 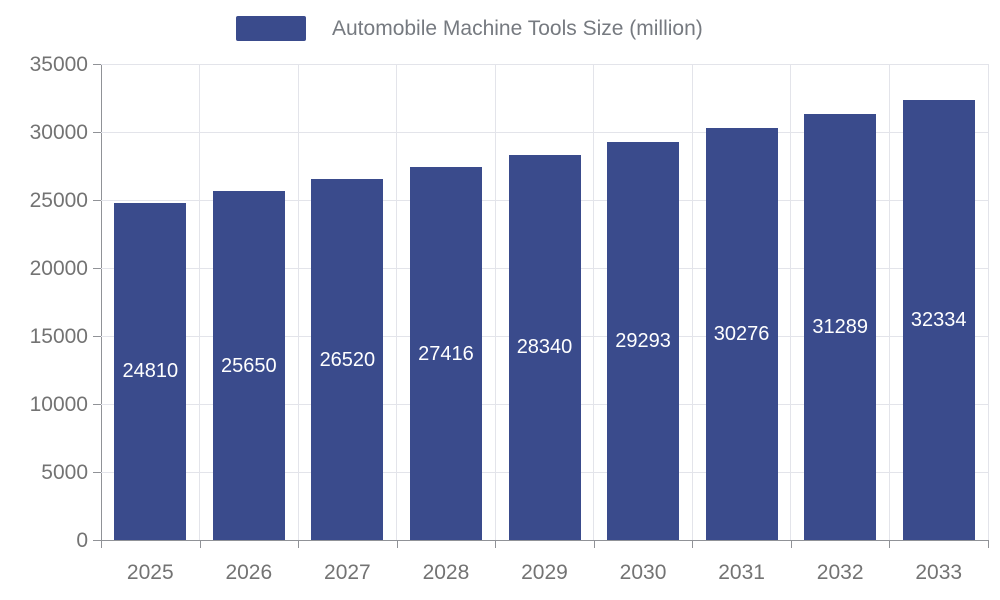 I want to click on bar: 31289, so click(x=840, y=327).